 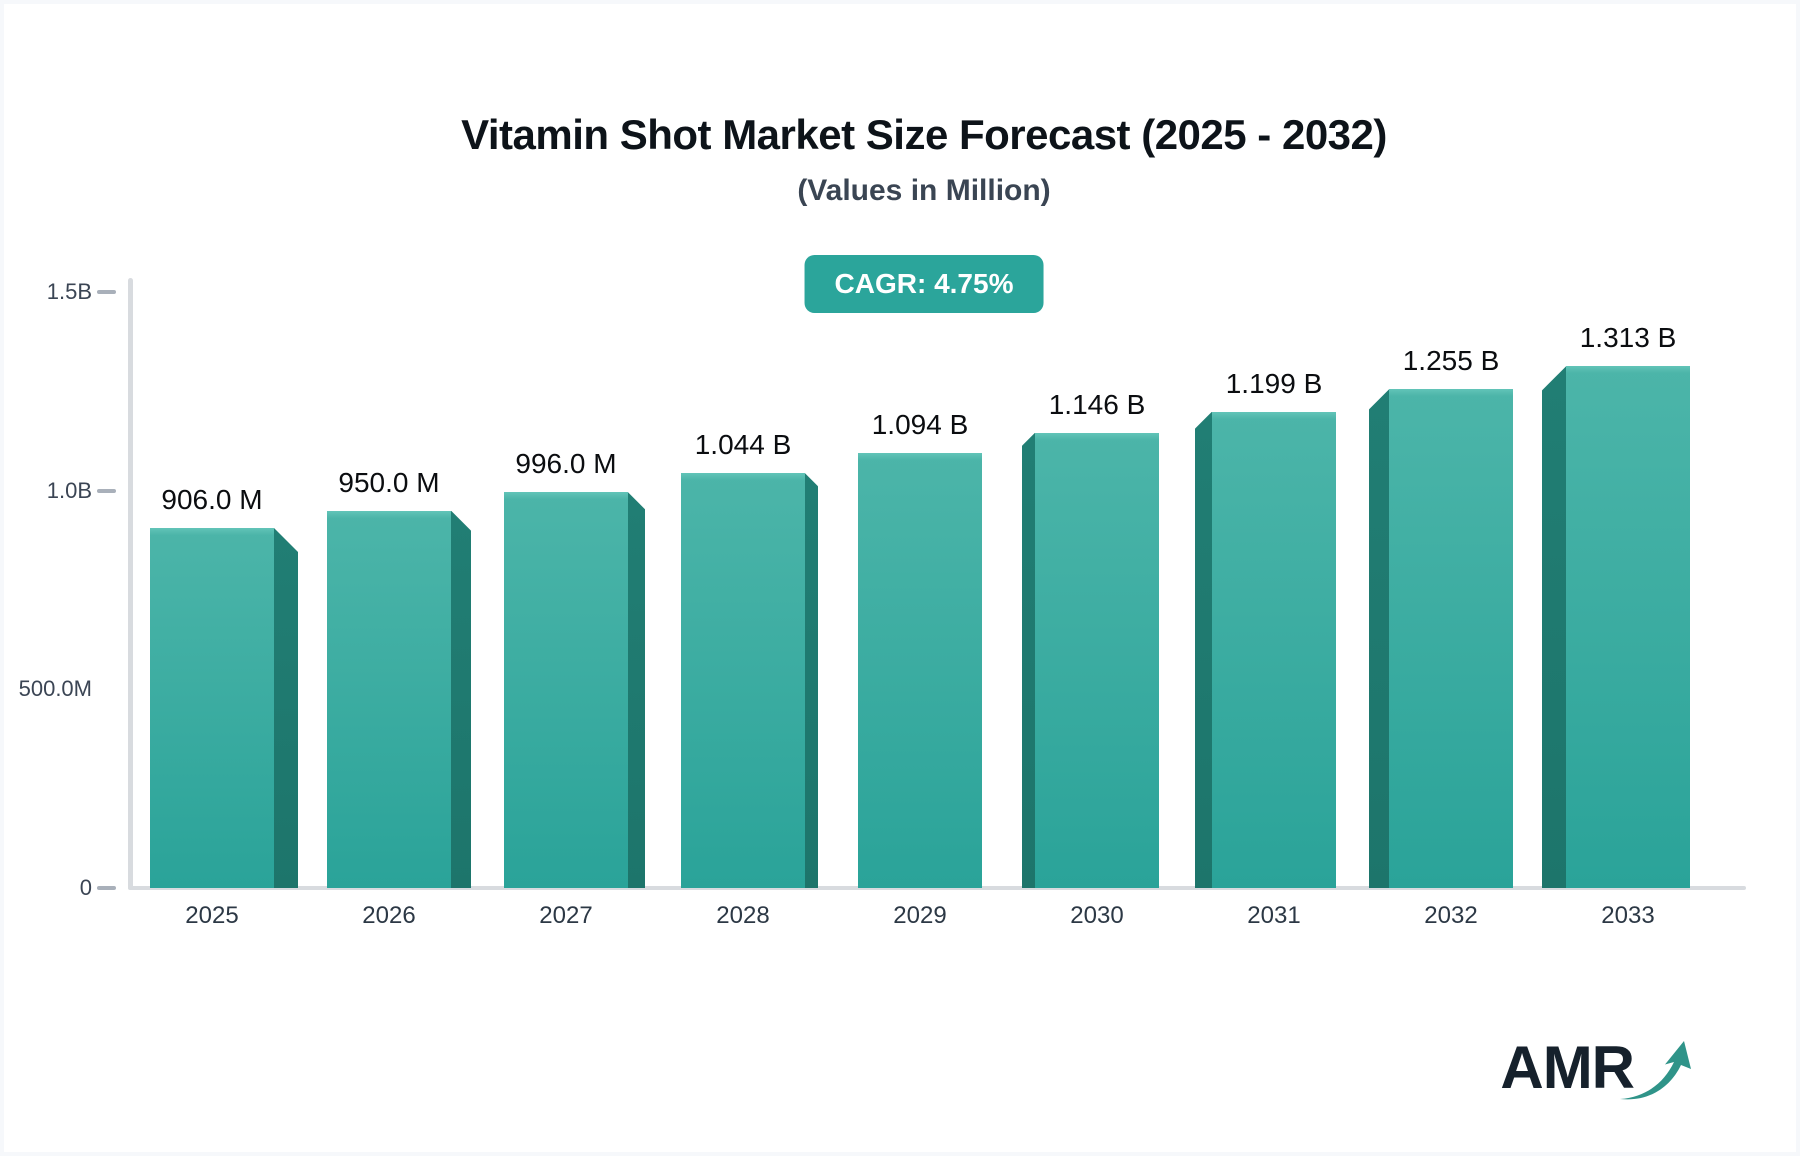 What do you see at coordinates (1567, 1067) in the screenshot?
I see `brand-logo-text: AMR` at bounding box center [1567, 1067].